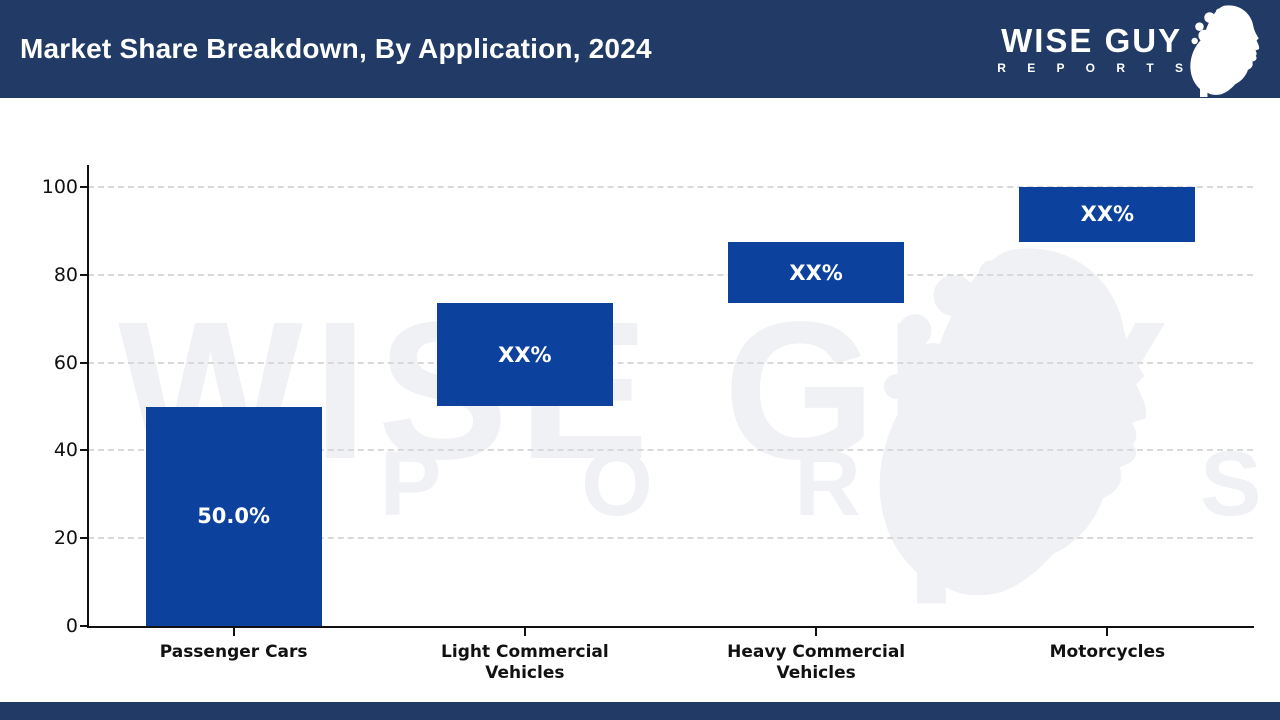 The height and width of the screenshot is (720, 1280). What do you see at coordinates (1013, 426) in the screenshot?
I see `watermark-head-icon` at bounding box center [1013, 426].